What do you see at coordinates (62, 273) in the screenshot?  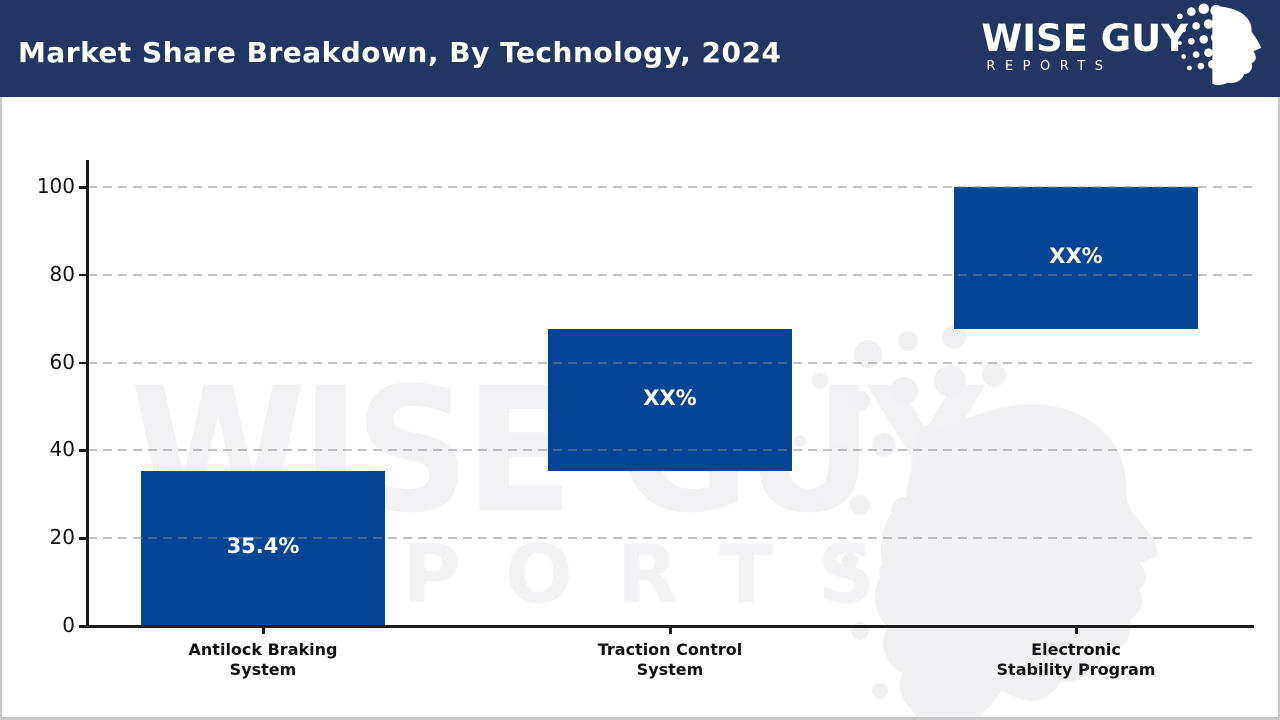 I see `y-tick-label: 80` at bounding box center [62, 273].